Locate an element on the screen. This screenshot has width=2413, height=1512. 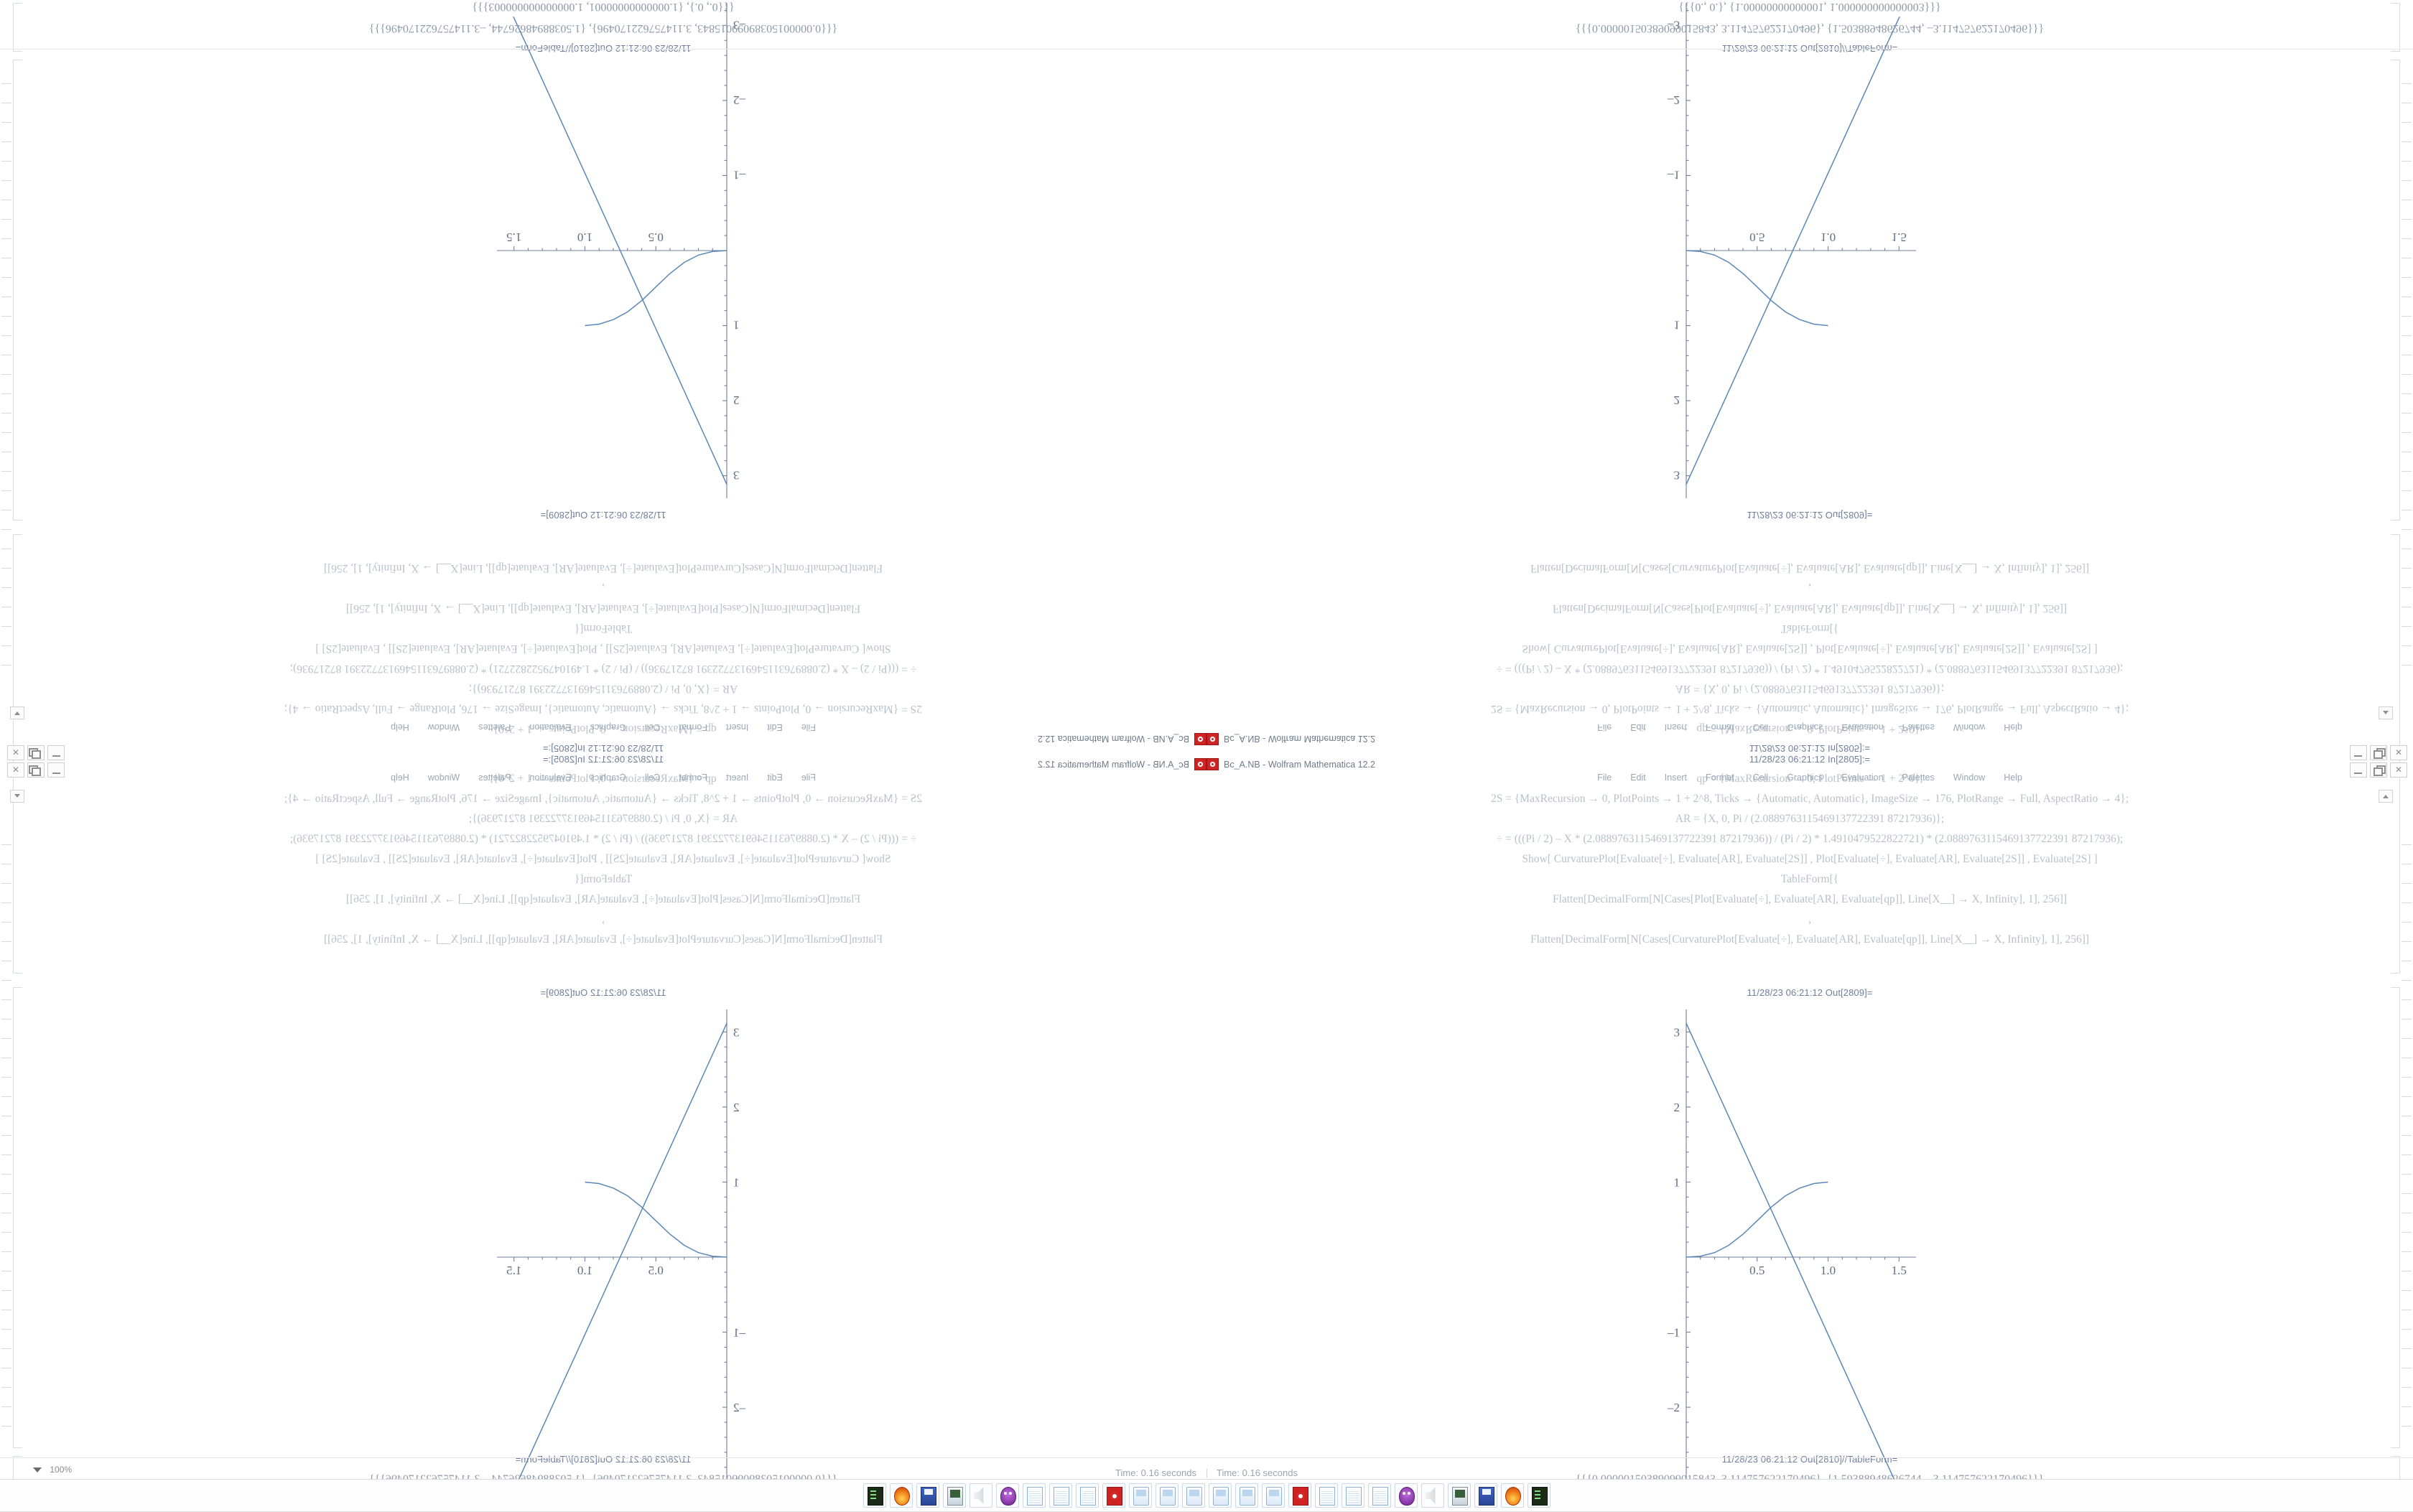
scroll-down-arrow-right is located at coordinates (2386, 796).